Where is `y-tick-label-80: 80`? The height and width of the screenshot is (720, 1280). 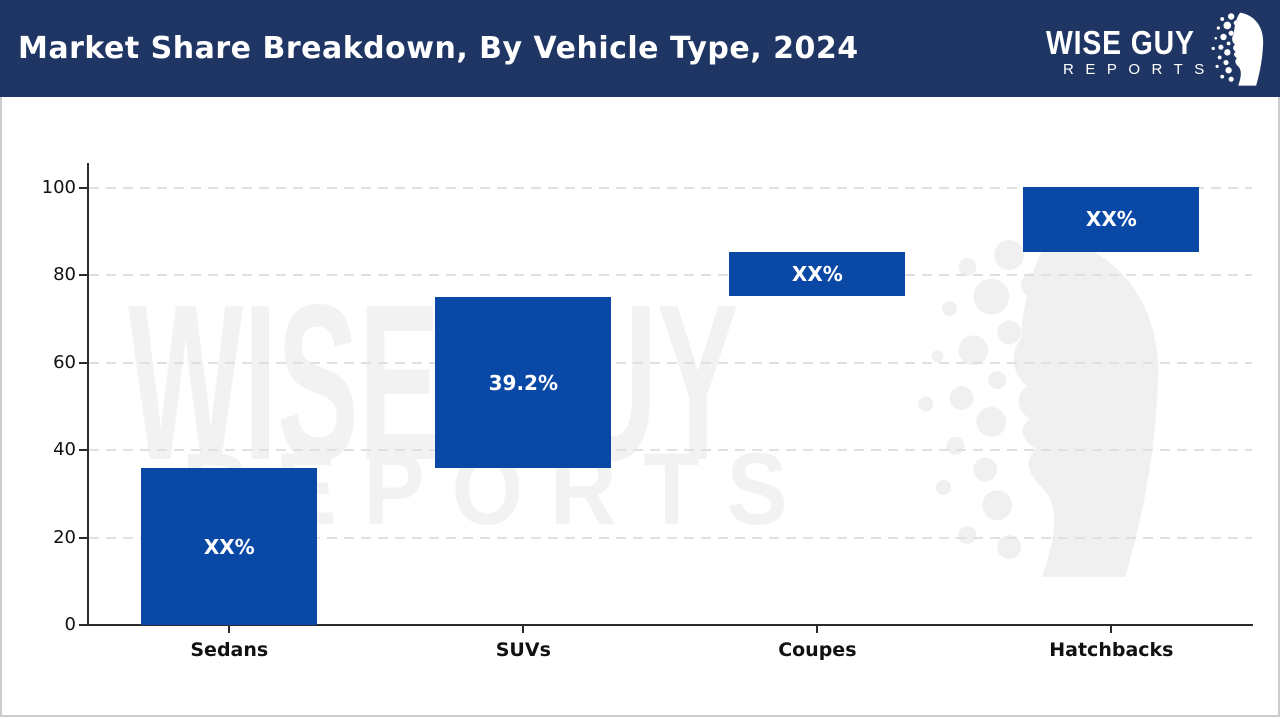 y-tick-label-80: 80 is located at coordinates (64, 274).